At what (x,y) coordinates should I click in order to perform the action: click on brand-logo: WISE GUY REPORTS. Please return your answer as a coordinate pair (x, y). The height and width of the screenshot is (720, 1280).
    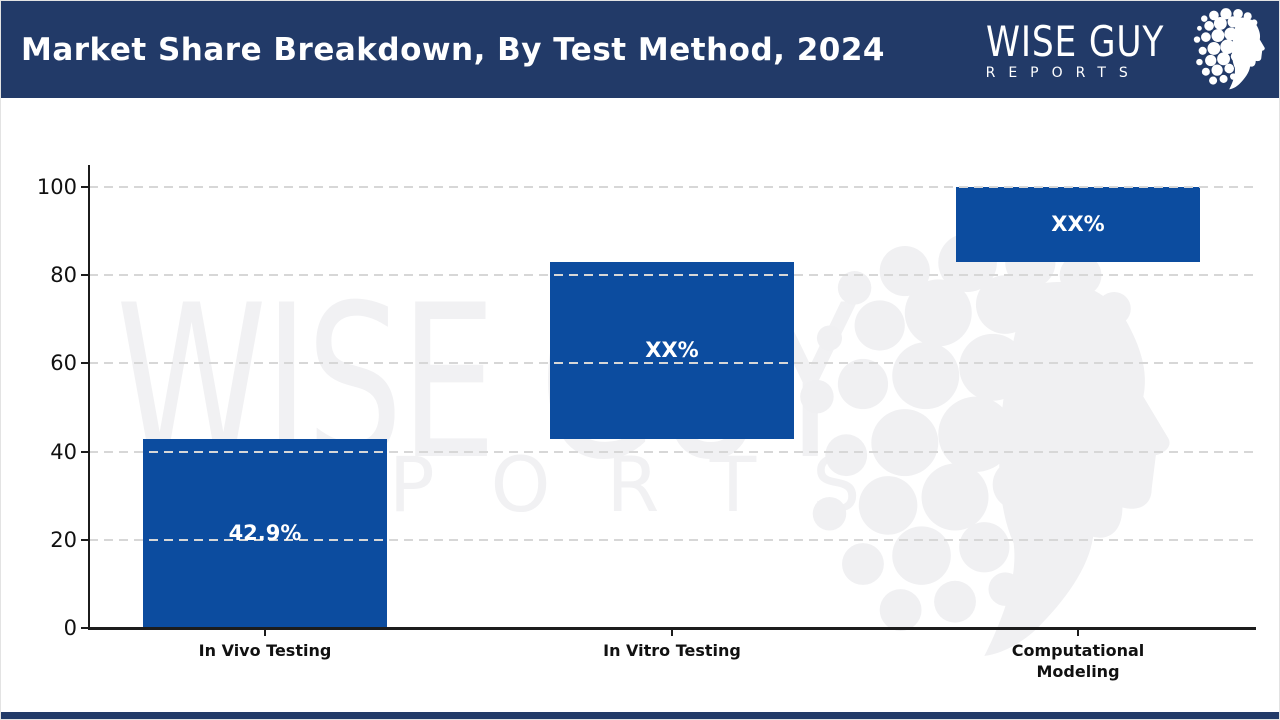
    Looking at the image, I should click on (1126, 50).